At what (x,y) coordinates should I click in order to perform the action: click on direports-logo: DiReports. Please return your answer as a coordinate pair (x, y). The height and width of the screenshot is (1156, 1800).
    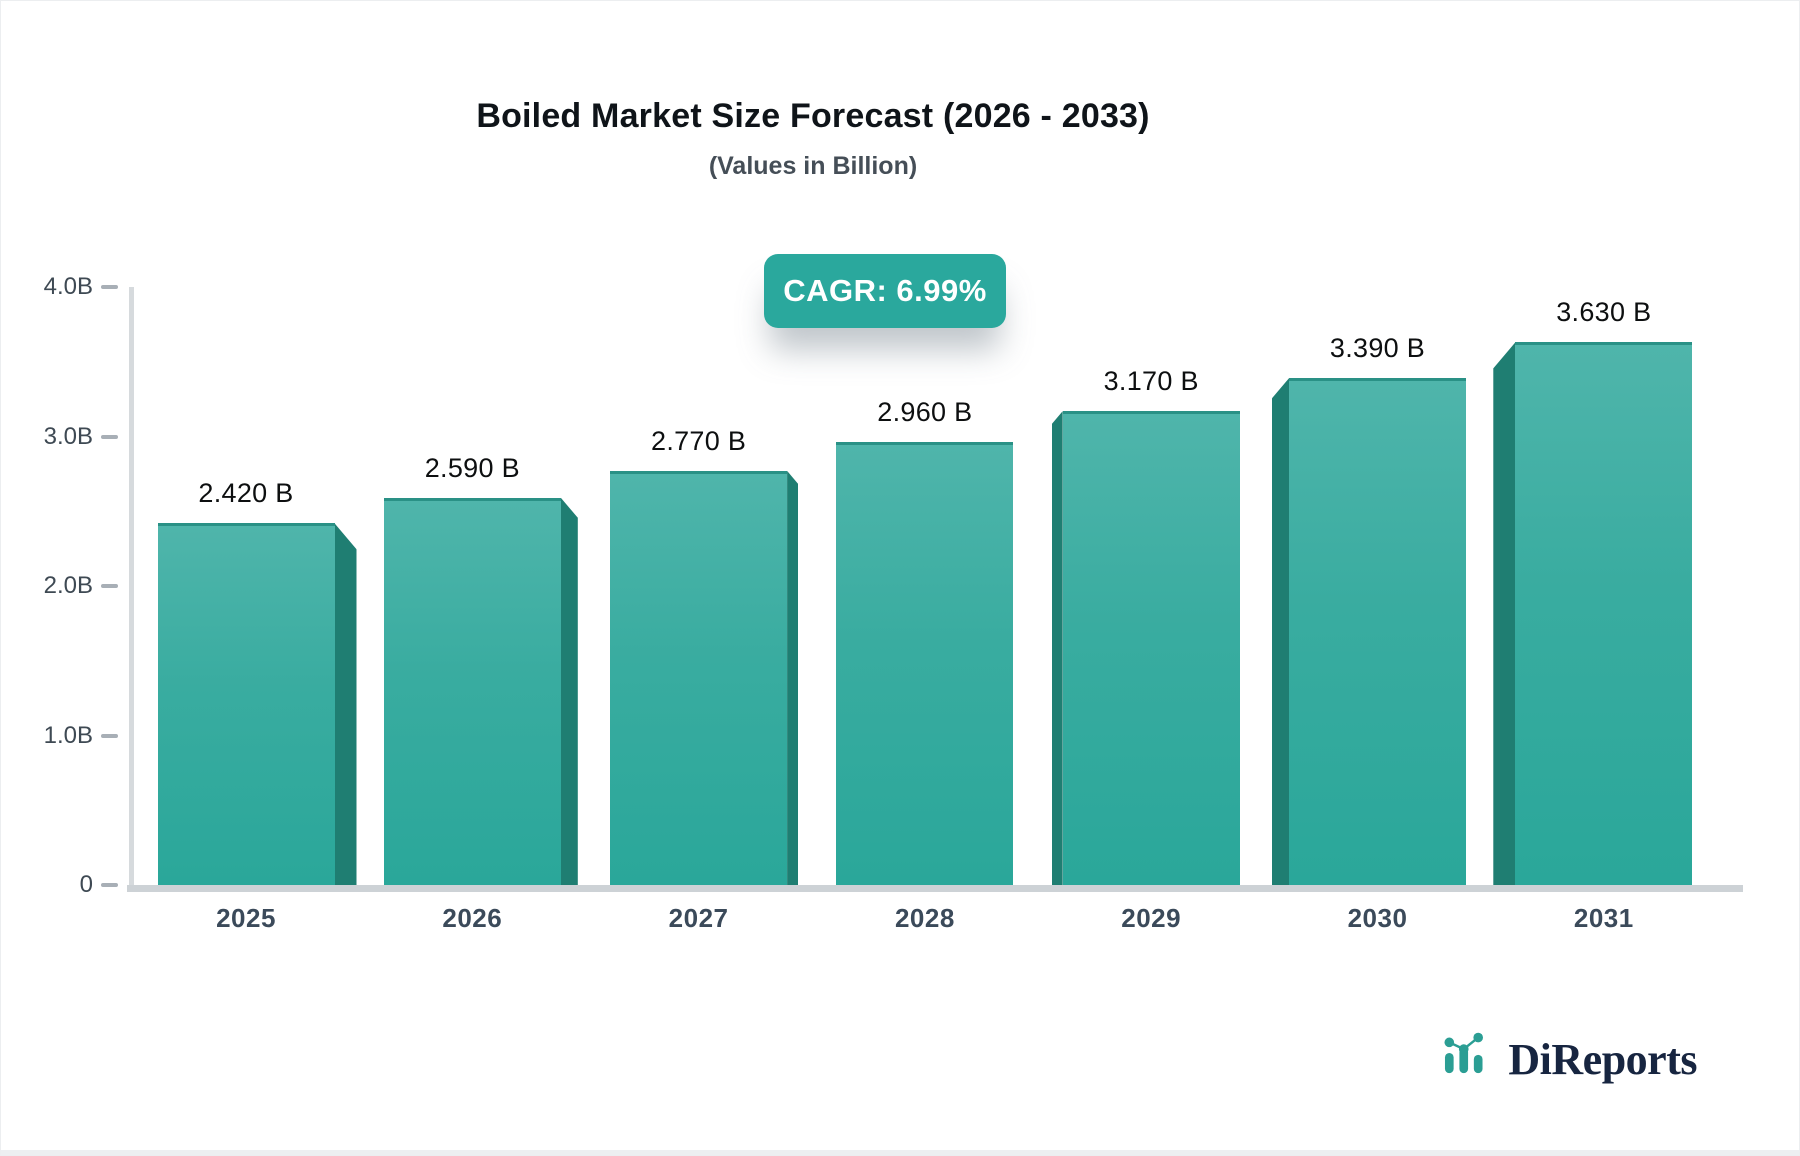
    Looking at the image, I should click on (1570, 1055).